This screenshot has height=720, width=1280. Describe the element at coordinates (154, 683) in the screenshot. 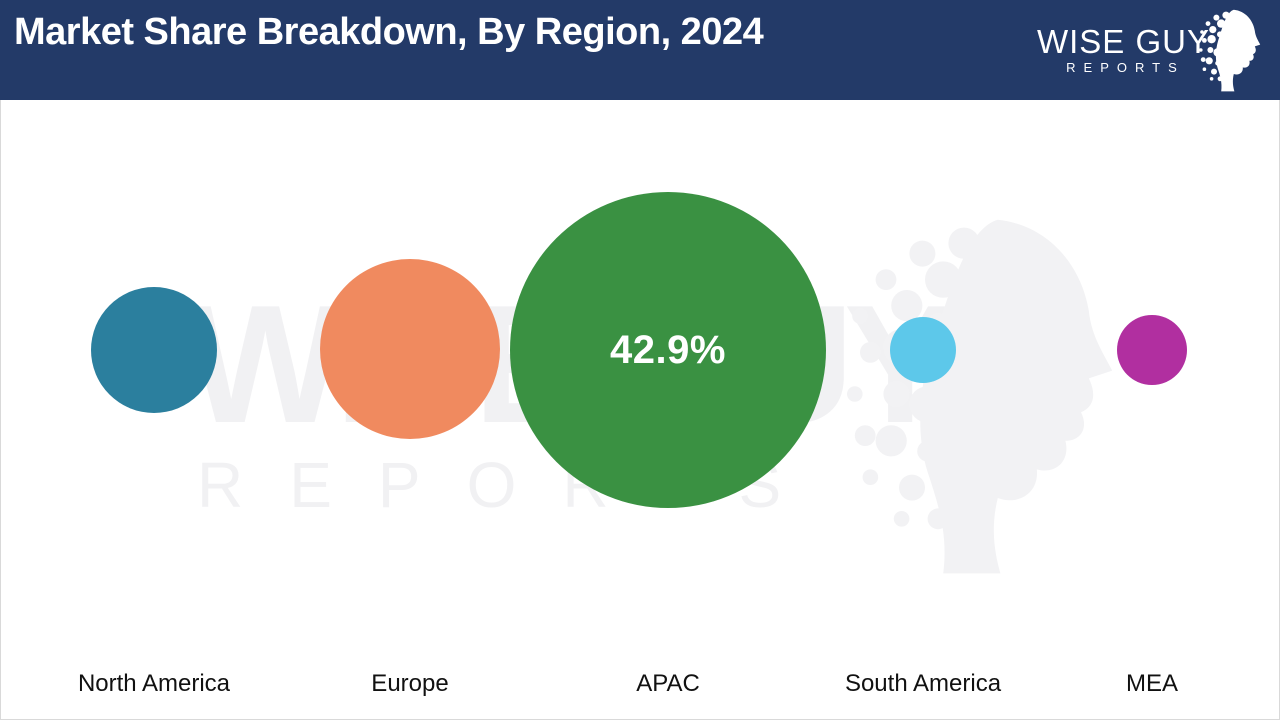

I see `category-label-north-america: North America` at that location.